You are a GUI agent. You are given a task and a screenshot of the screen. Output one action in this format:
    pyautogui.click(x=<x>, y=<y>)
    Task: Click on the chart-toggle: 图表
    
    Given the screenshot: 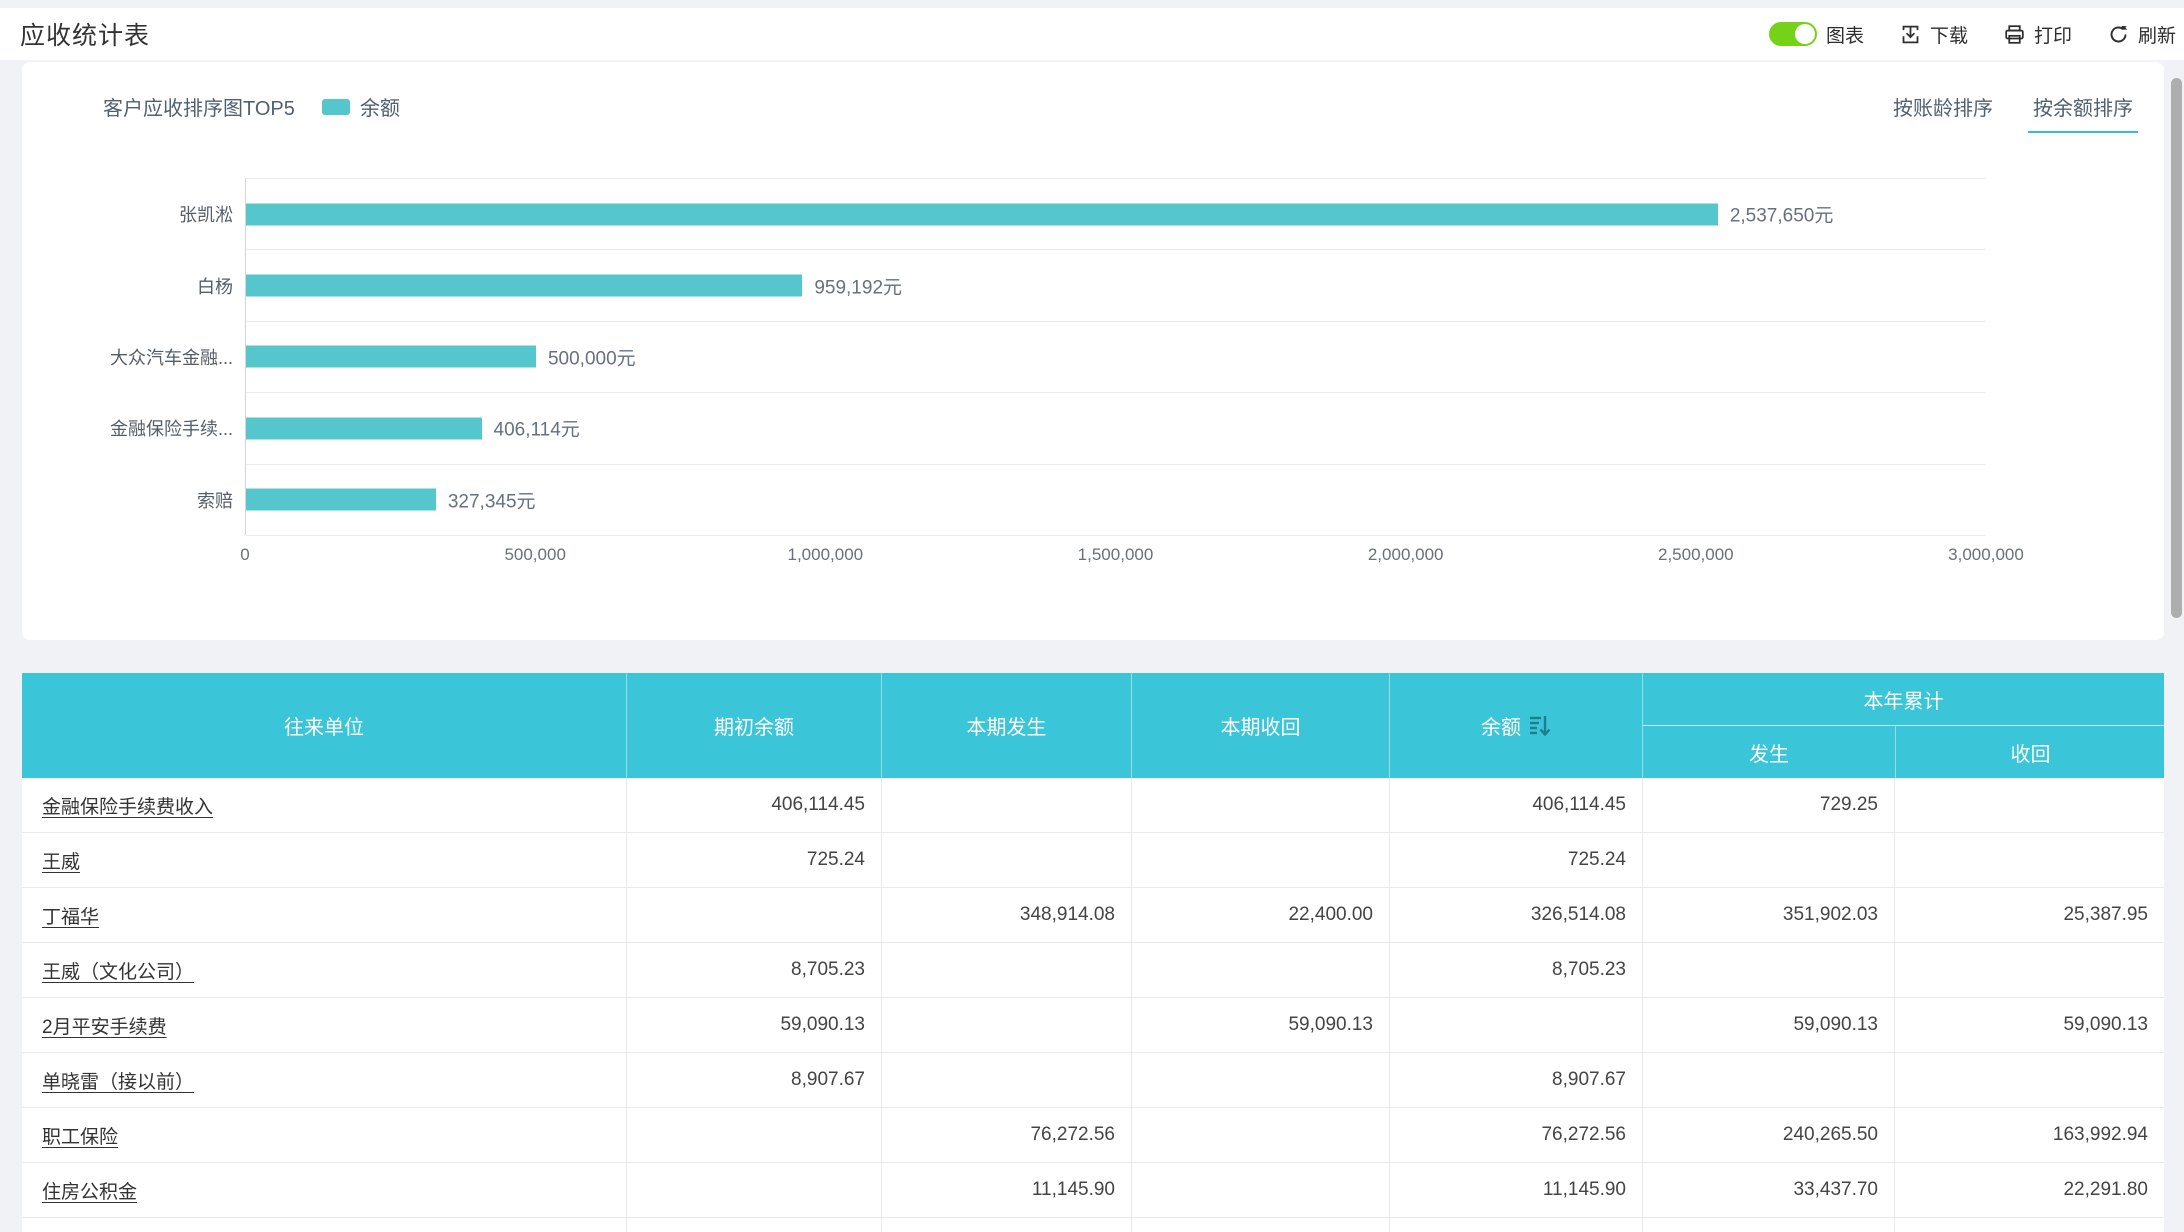 What is the action you would take?
    pyautogui.click(x=1816, y=34)
    